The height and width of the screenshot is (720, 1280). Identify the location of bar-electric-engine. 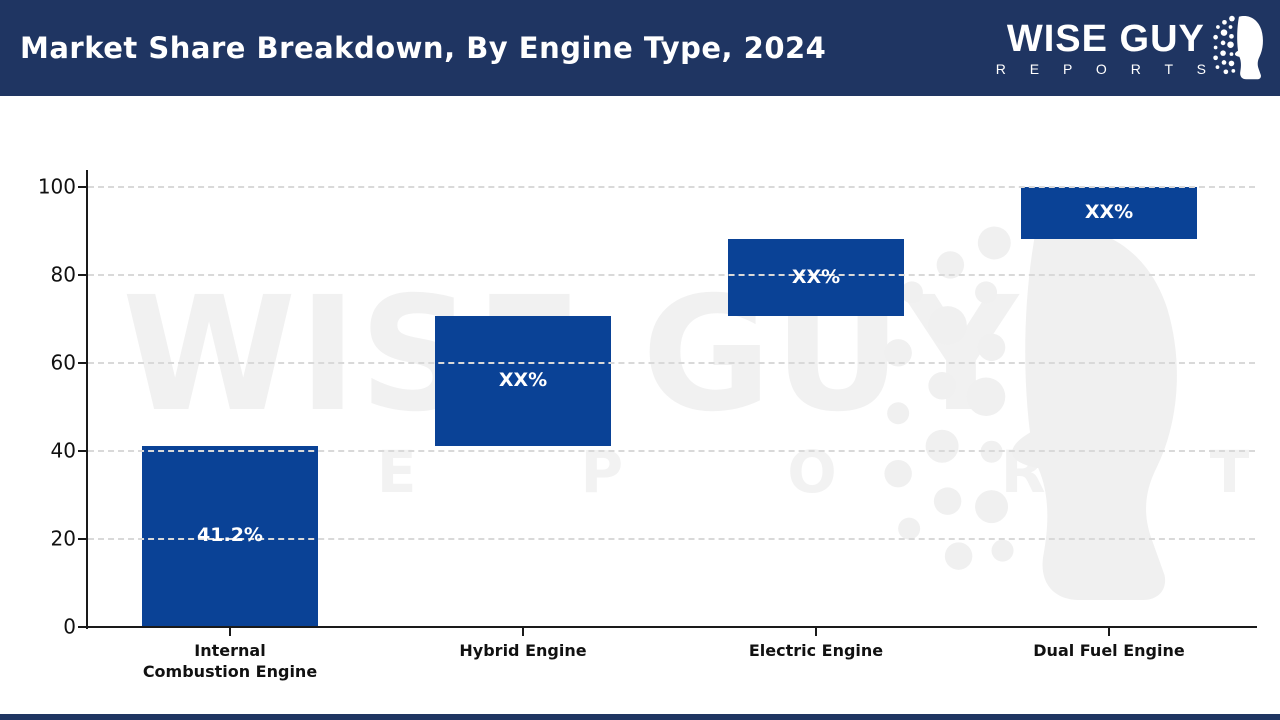
(816, 277).